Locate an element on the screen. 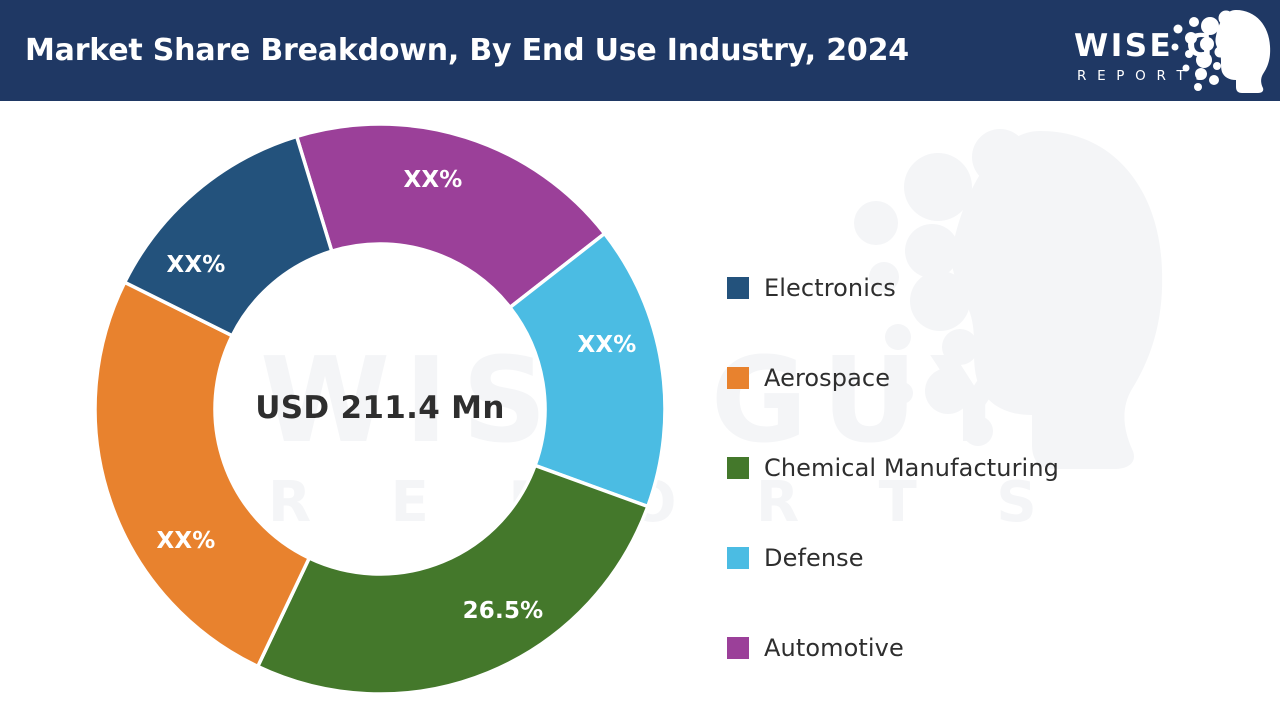 Image resolution: width=1280 pixels, height=720 pixels. donut-slice-aerospace is located at coordinates (202, 474).